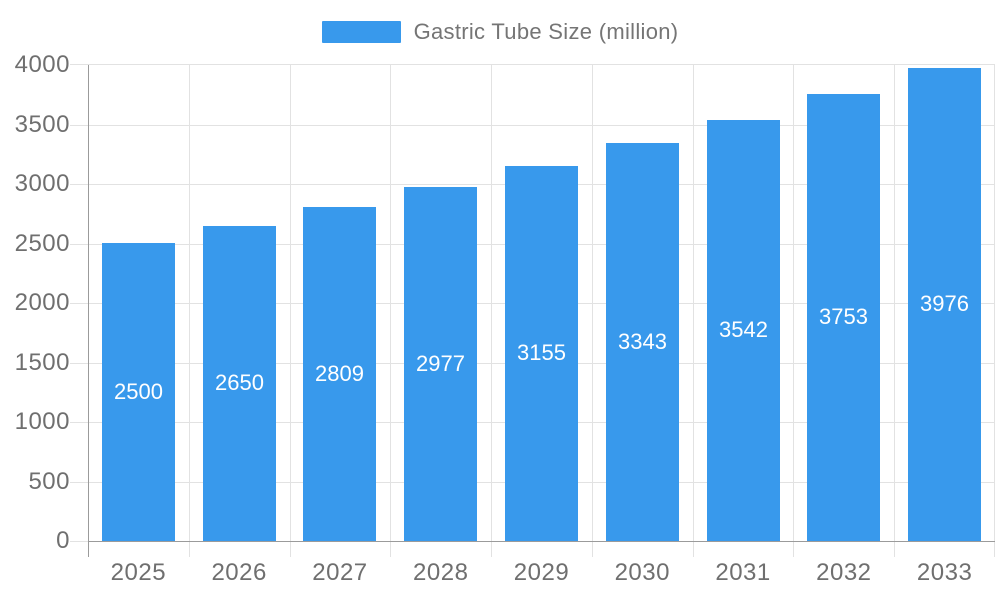 Image resolution: width=1000 pixels, height=600 pixels. I want to click on bar-value-label: 2977, so click(440, 363).